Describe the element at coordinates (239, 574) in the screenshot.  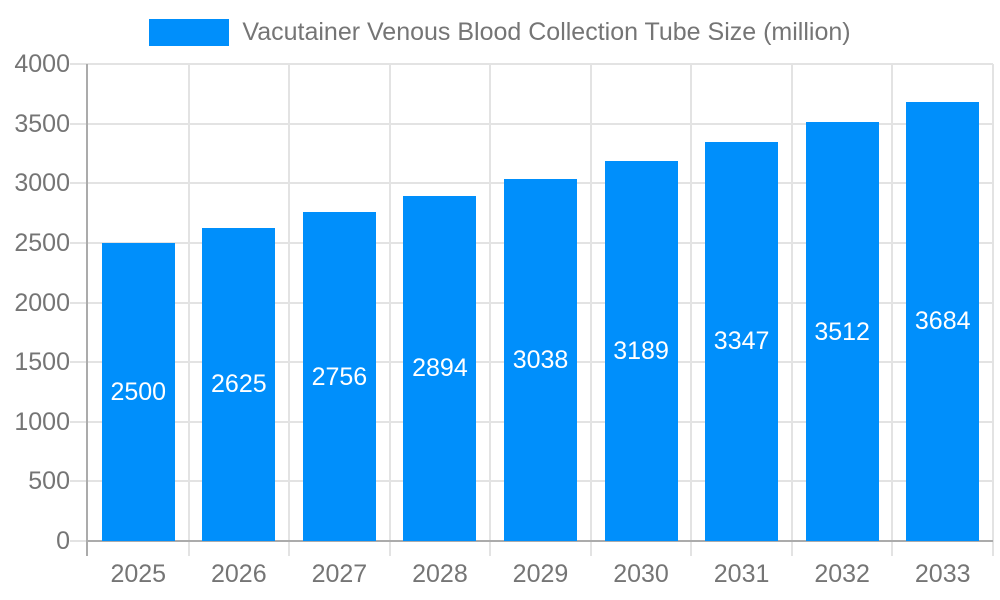
I see `x-tick-label-2026: 2026` at that location.